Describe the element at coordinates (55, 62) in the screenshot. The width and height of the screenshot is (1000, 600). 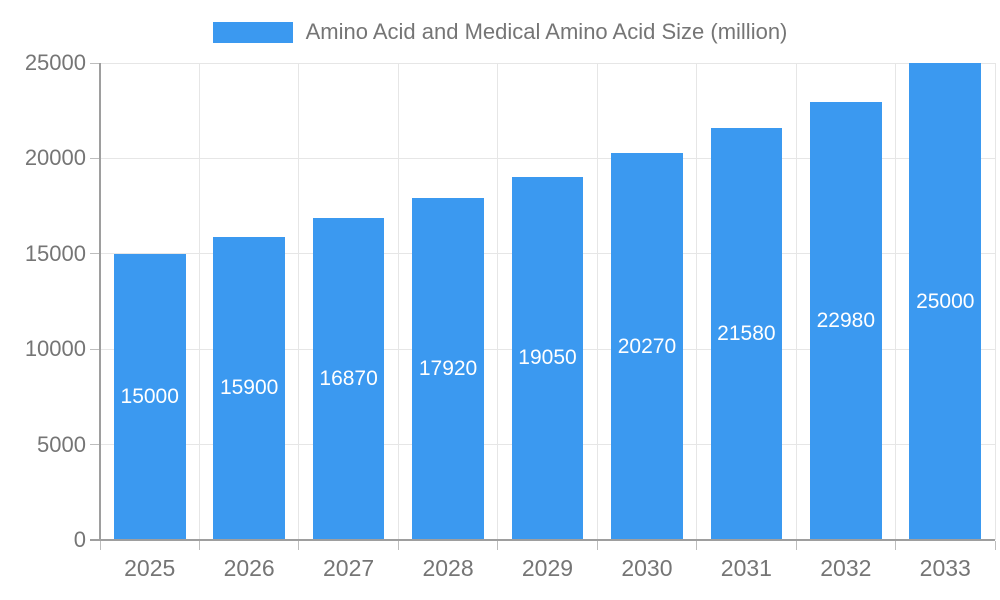
I see `y-tick-label: 25000` at that location.